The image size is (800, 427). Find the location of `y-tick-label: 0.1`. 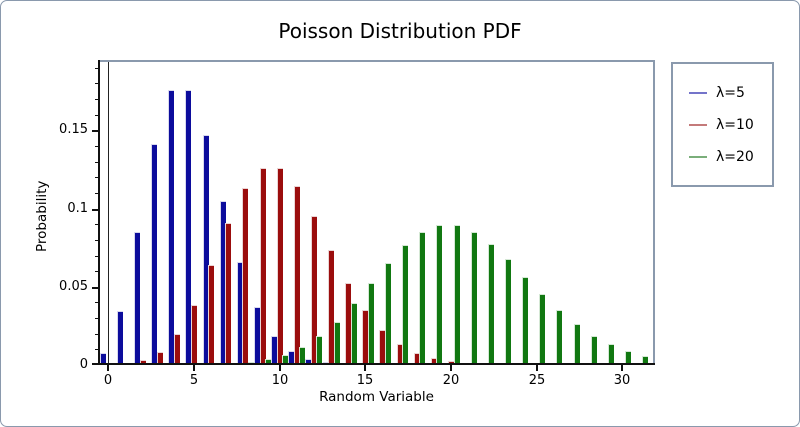

y-tick-label: 0.1 is located at coordinates (77, 208).